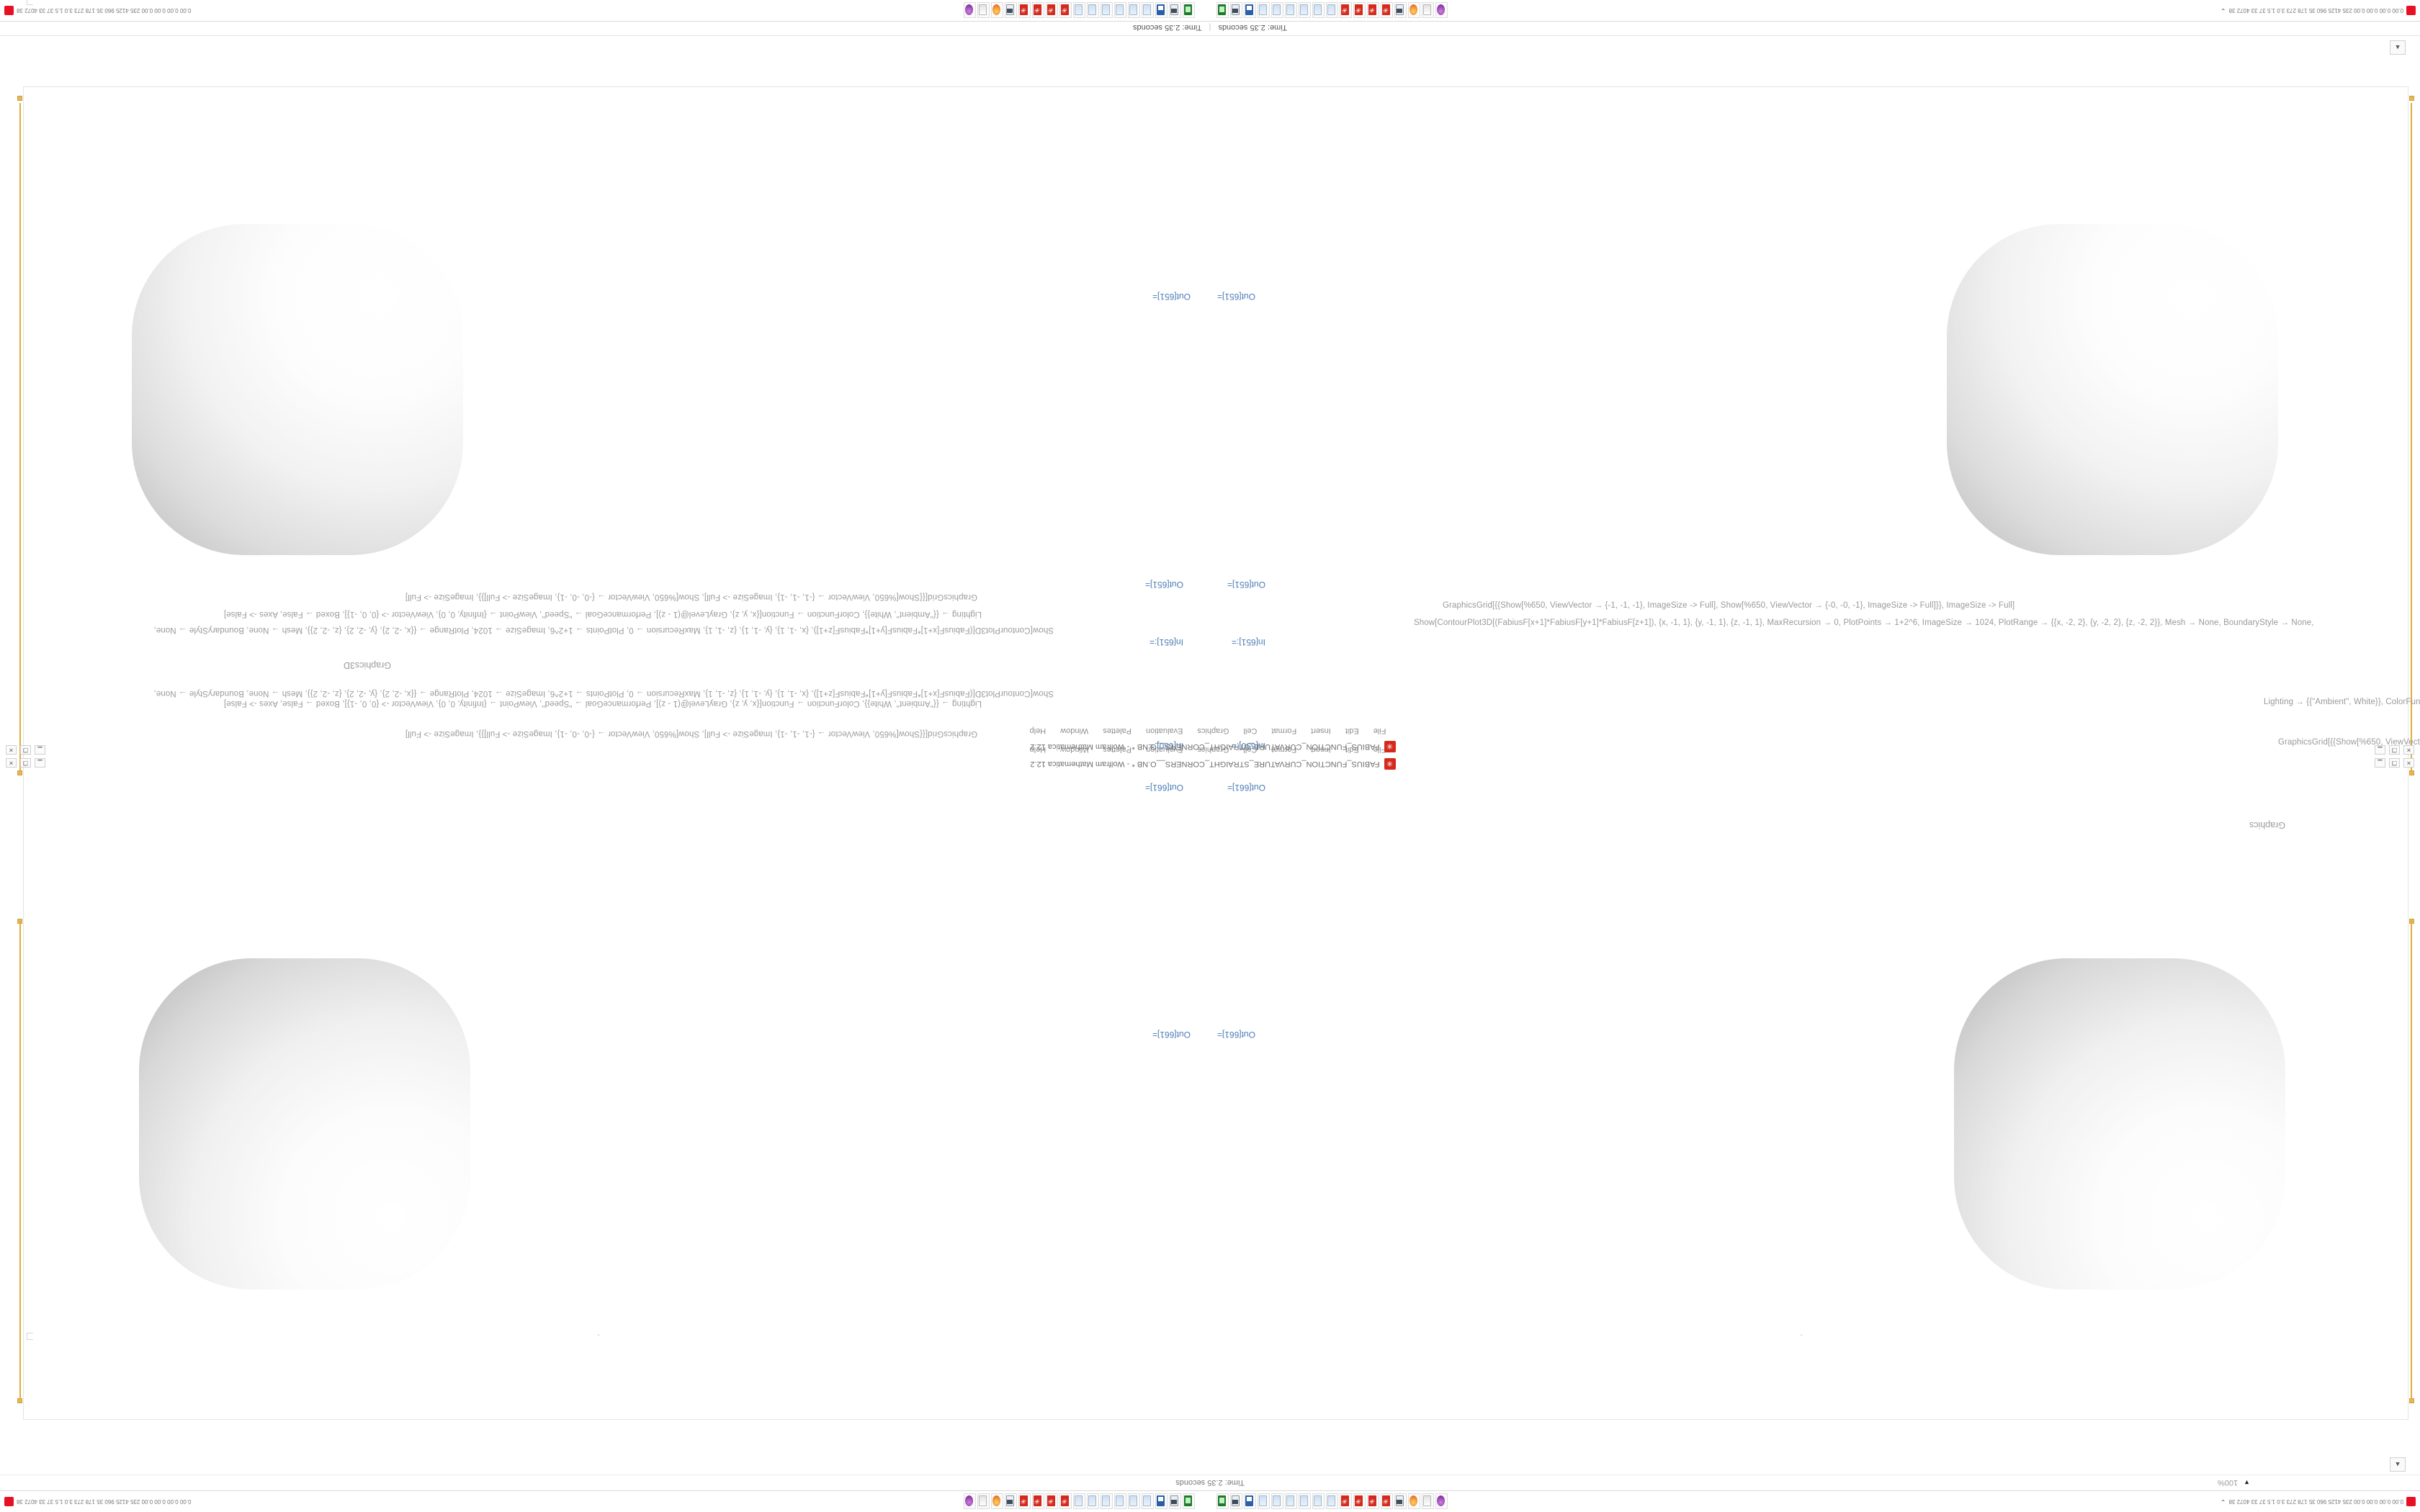 This screenshot has width=2420, height=1512. Describe the element at coordinates (11, 750) in the screenshot. I see `close-button-2: ✕` at that location.